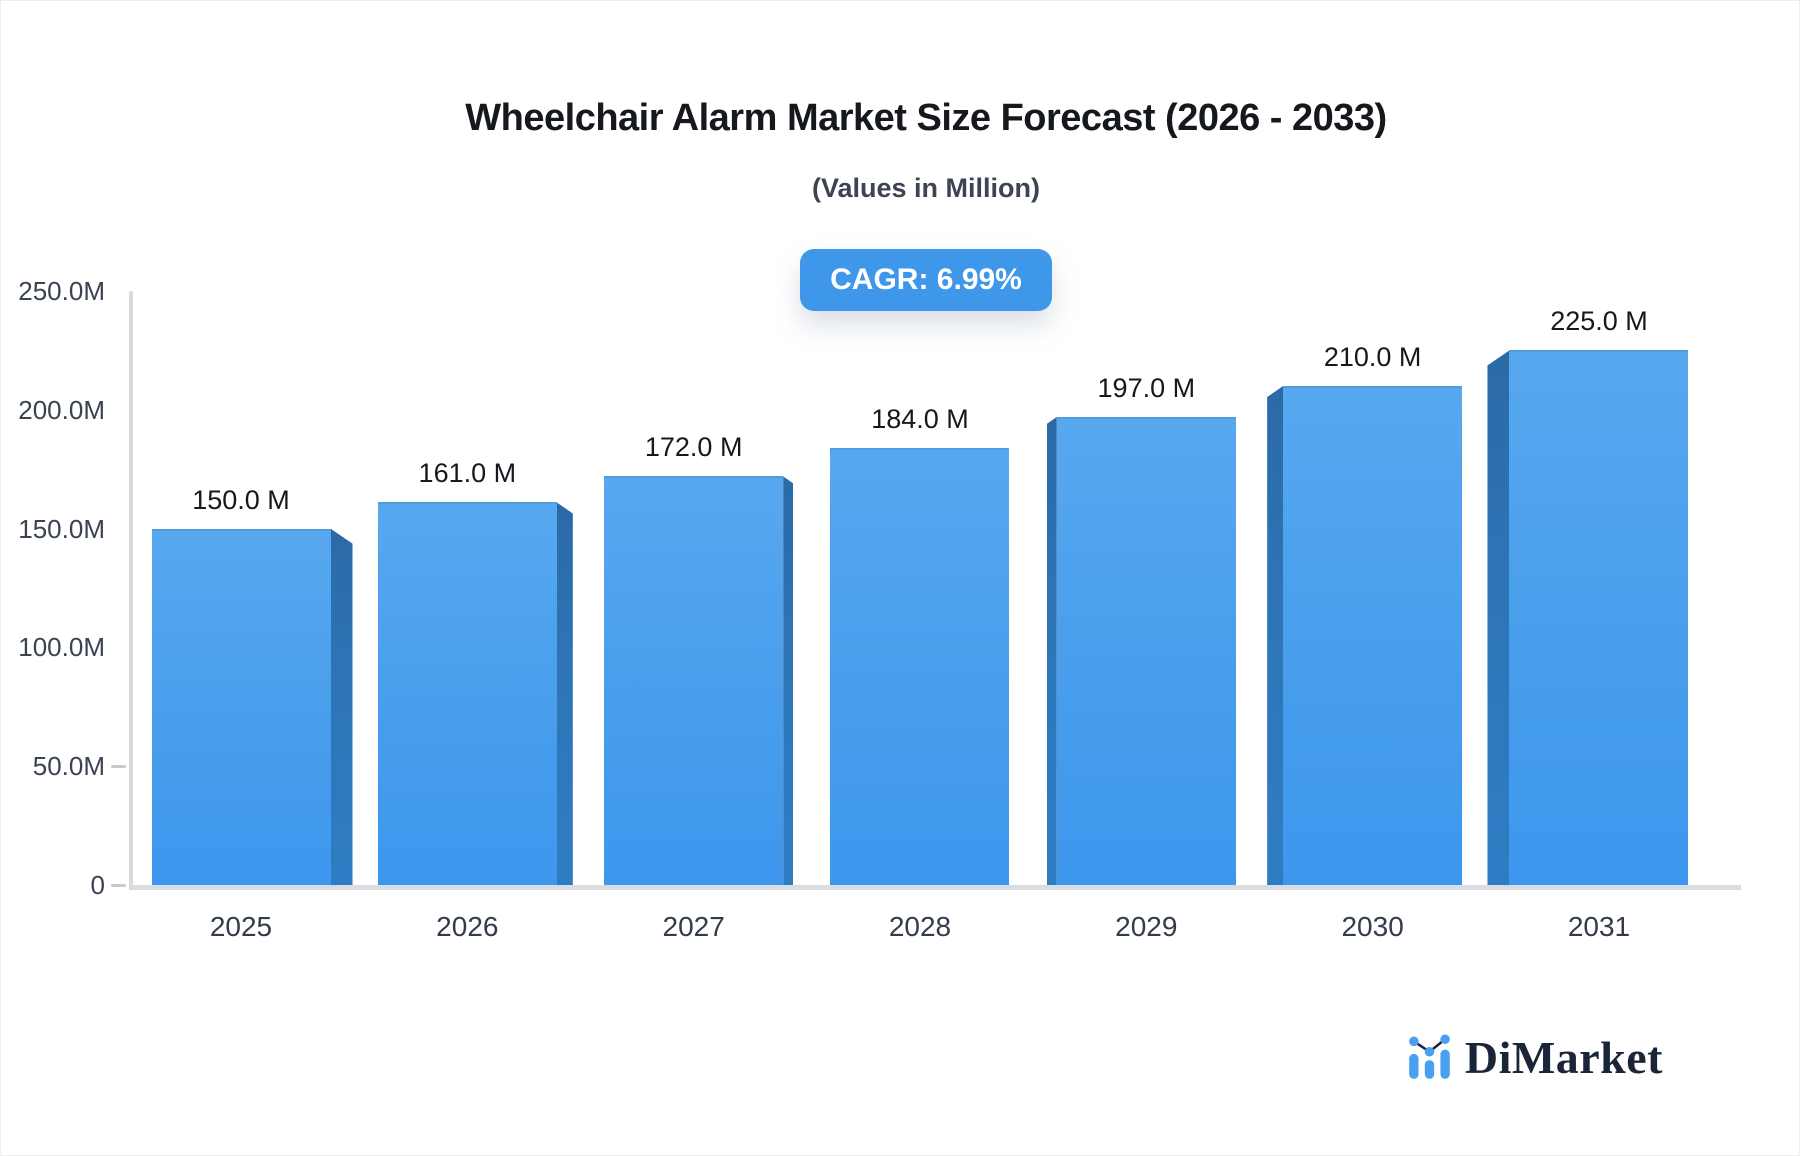 The image size is (1800, 1156). Describe the element at coordinates (61, 528) in the screenshot. I see `y-tick-label: 150.0M` at that location.